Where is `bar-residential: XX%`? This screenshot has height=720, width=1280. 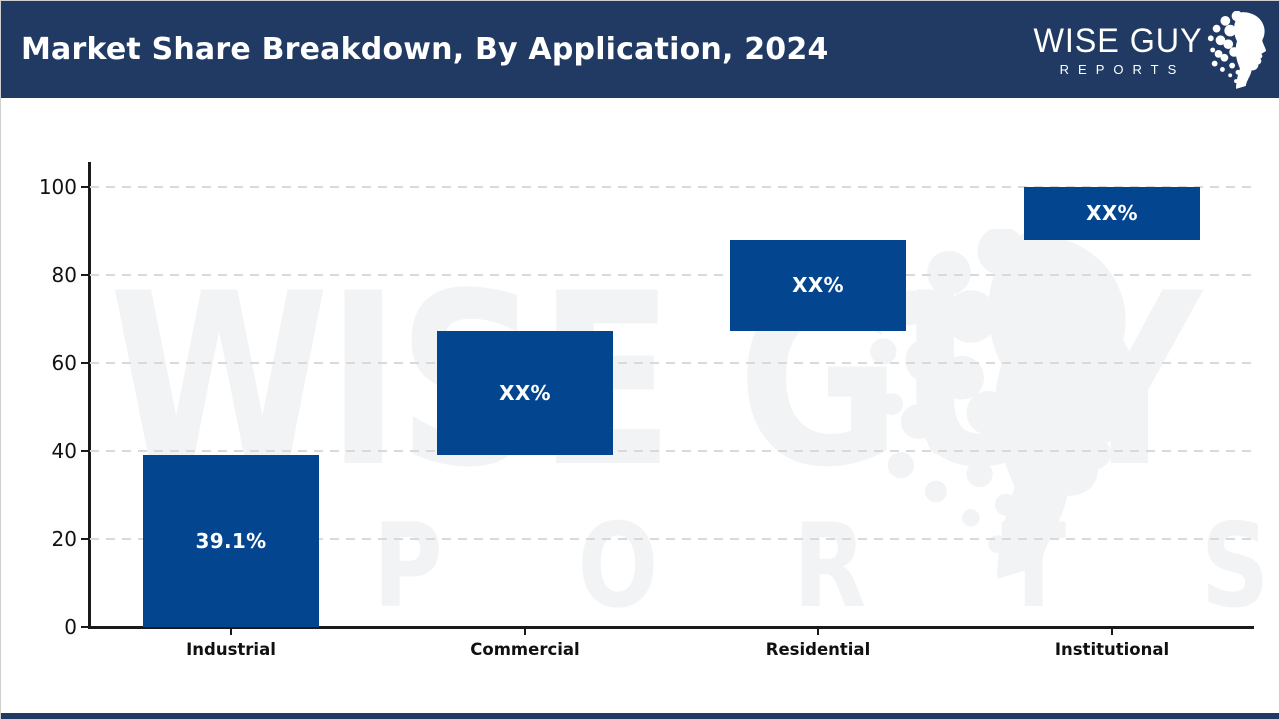
bar-residential: XX% is located at coordinates (818, 285).